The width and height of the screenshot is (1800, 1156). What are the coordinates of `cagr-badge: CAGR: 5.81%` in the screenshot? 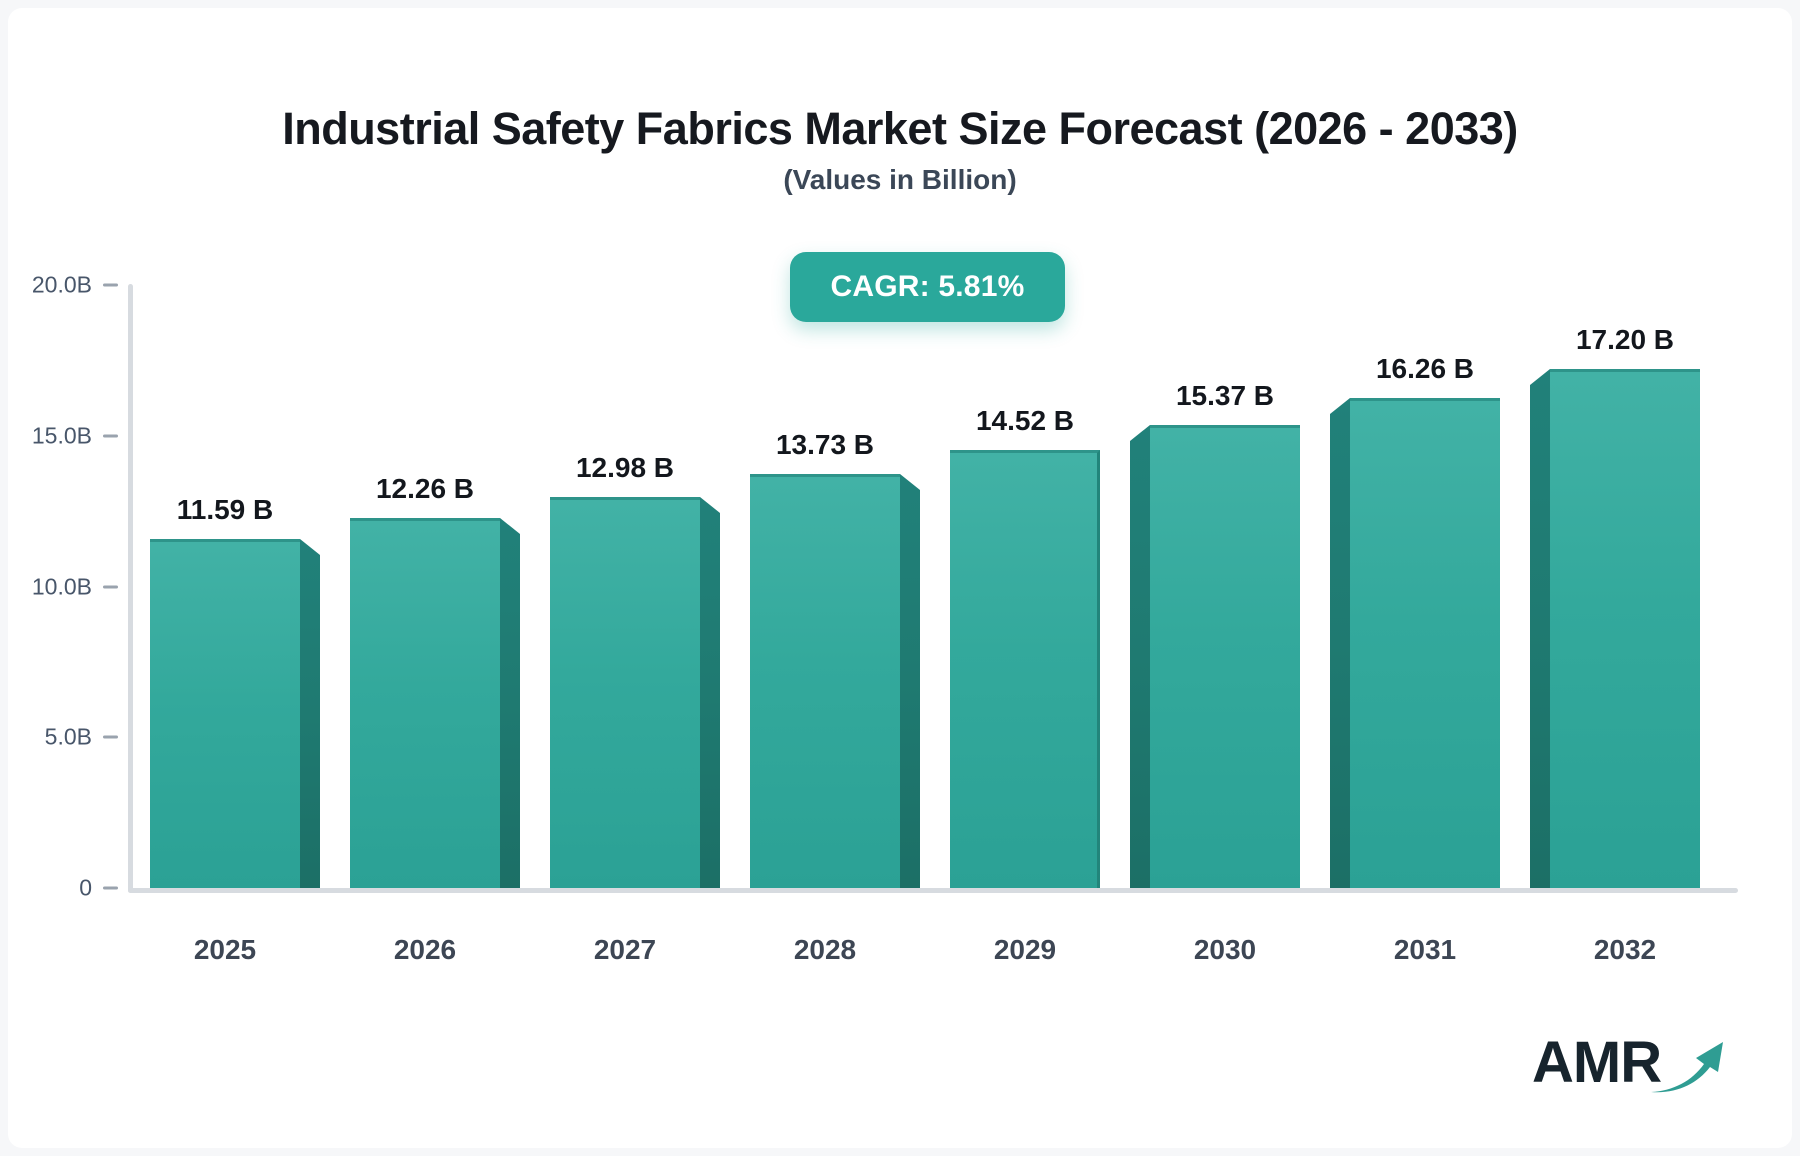 It's located at (927, 287).